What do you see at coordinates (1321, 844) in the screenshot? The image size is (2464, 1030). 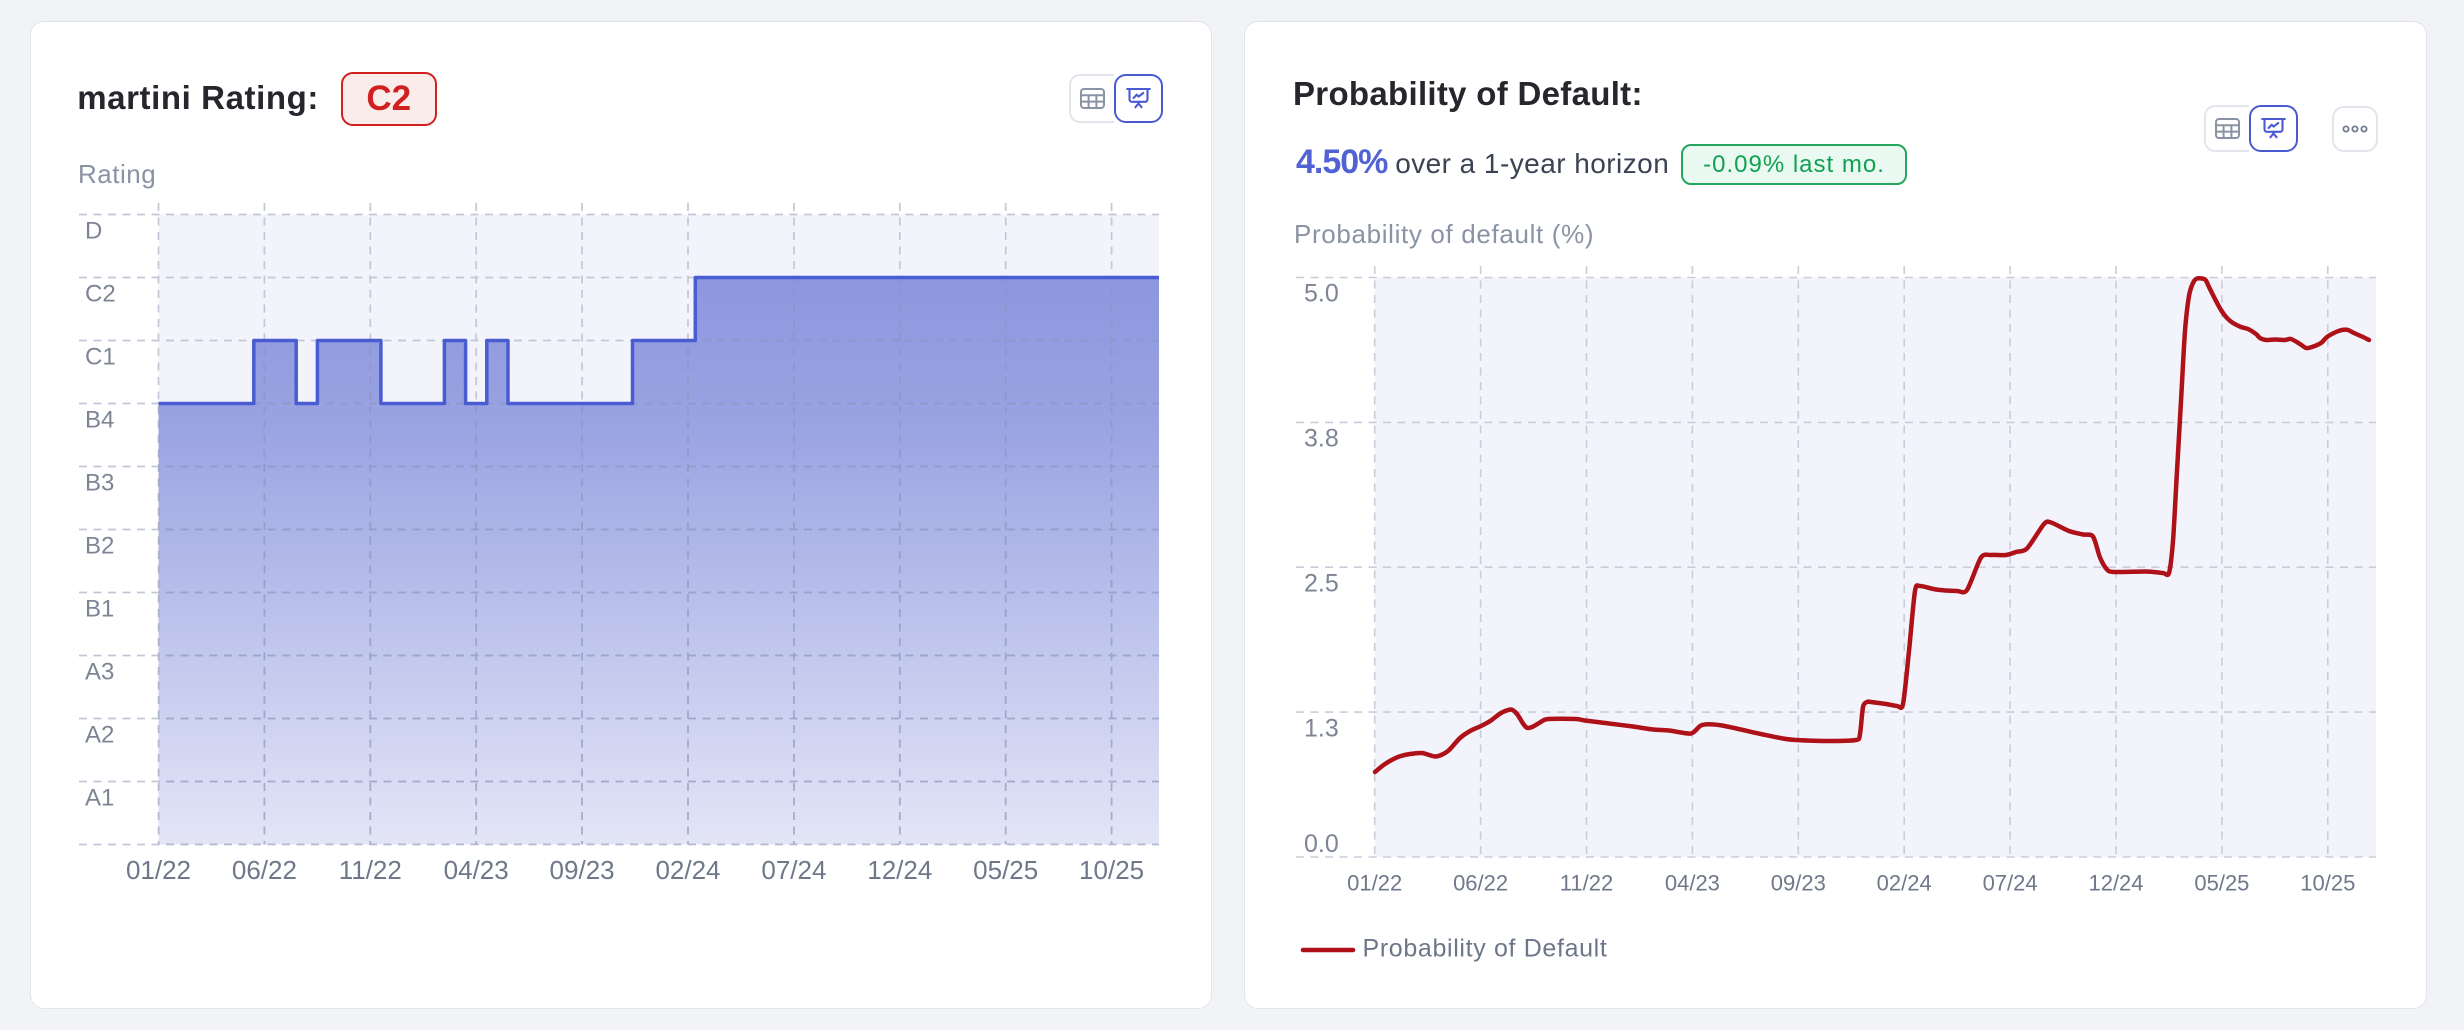 I see `svg-text: 0.0` at bounding box center [1321, 844].